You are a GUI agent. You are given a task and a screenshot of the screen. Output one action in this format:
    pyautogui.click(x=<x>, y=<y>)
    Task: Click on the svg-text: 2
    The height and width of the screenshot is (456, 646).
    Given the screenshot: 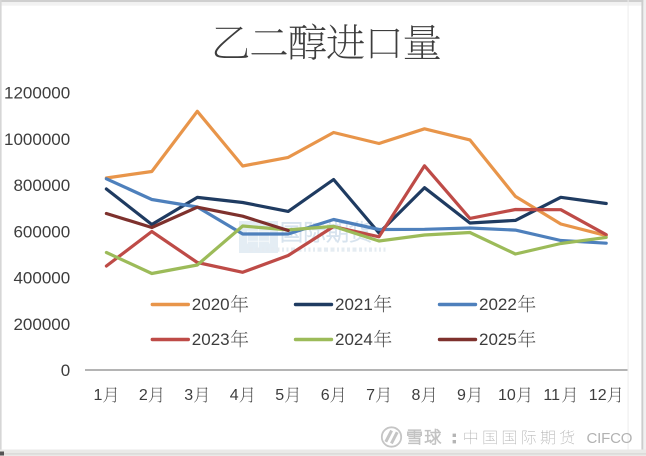 What is the action you would take?
    pyautogui.click(x=143, y=395)
    